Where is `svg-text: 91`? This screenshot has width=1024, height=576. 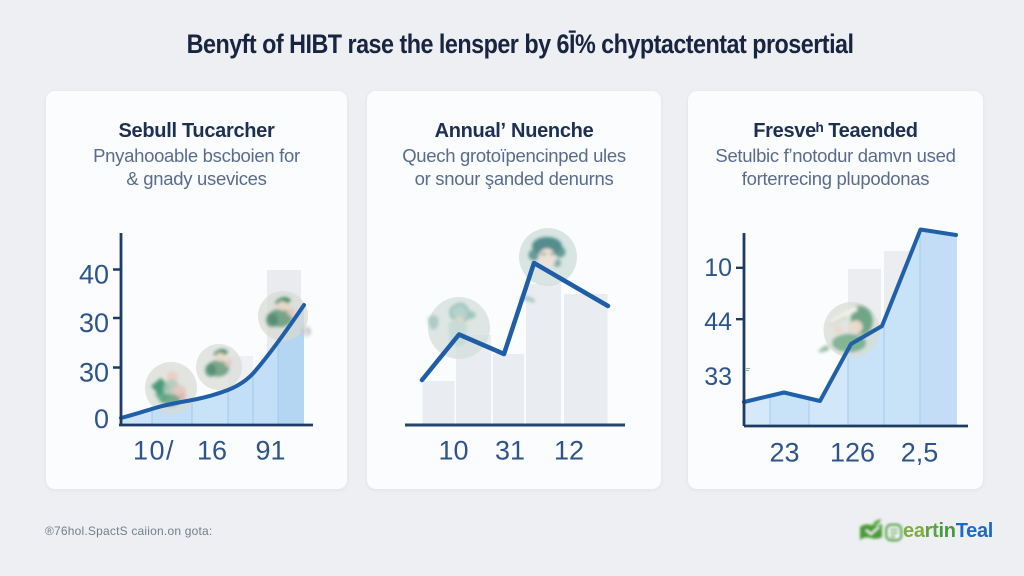 svg-text: 91 is located at coordinates (270, 451).